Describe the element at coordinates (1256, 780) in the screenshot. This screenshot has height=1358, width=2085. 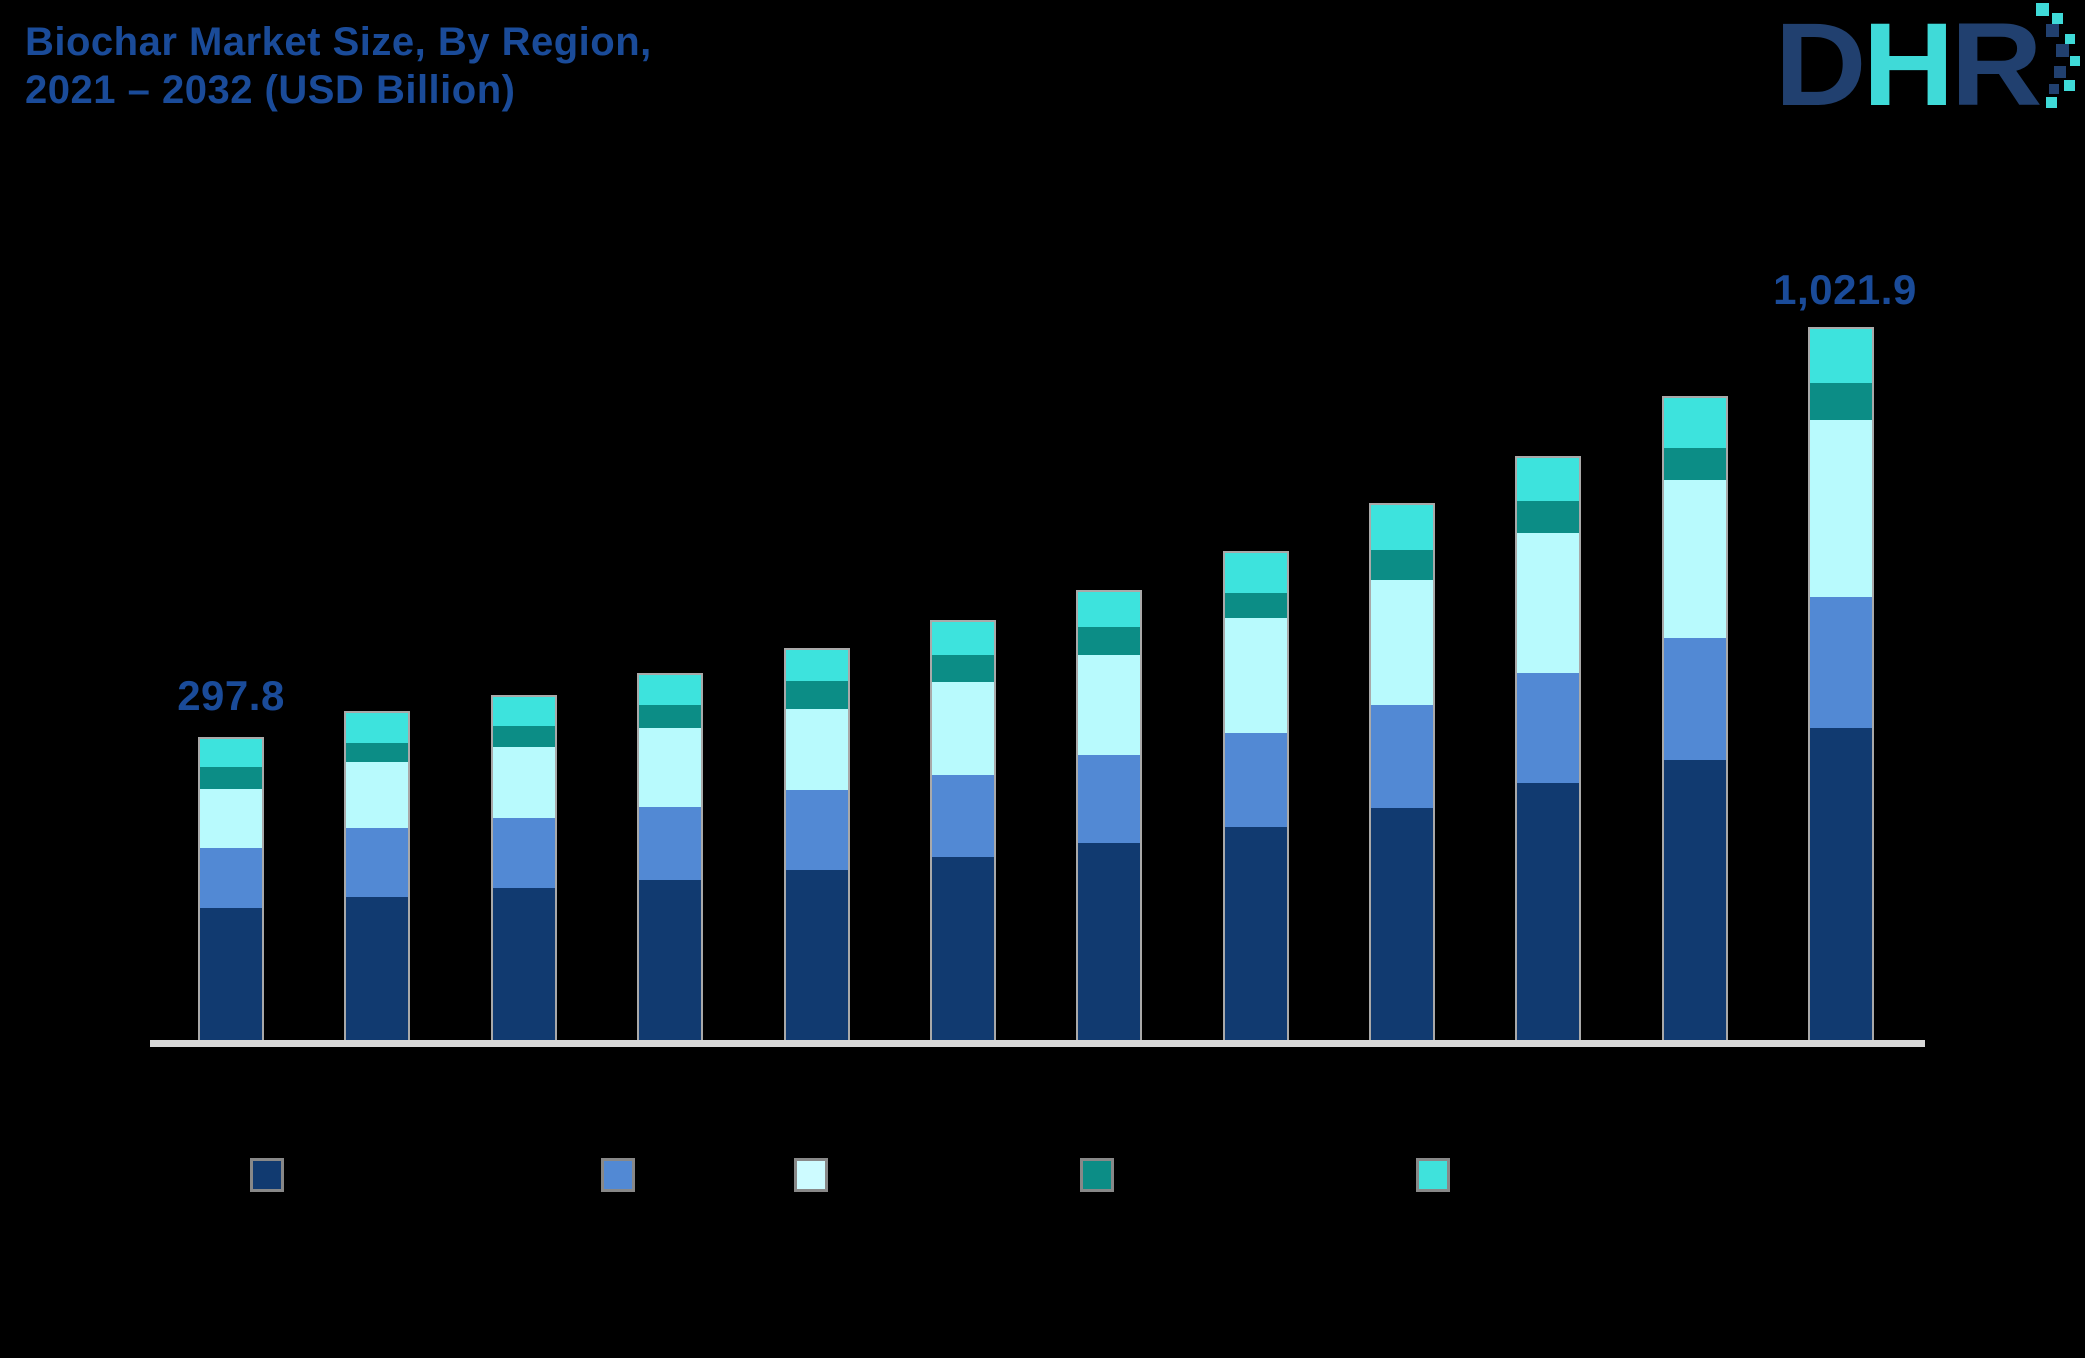
I see `bar-2028-segment-blue` at that location.